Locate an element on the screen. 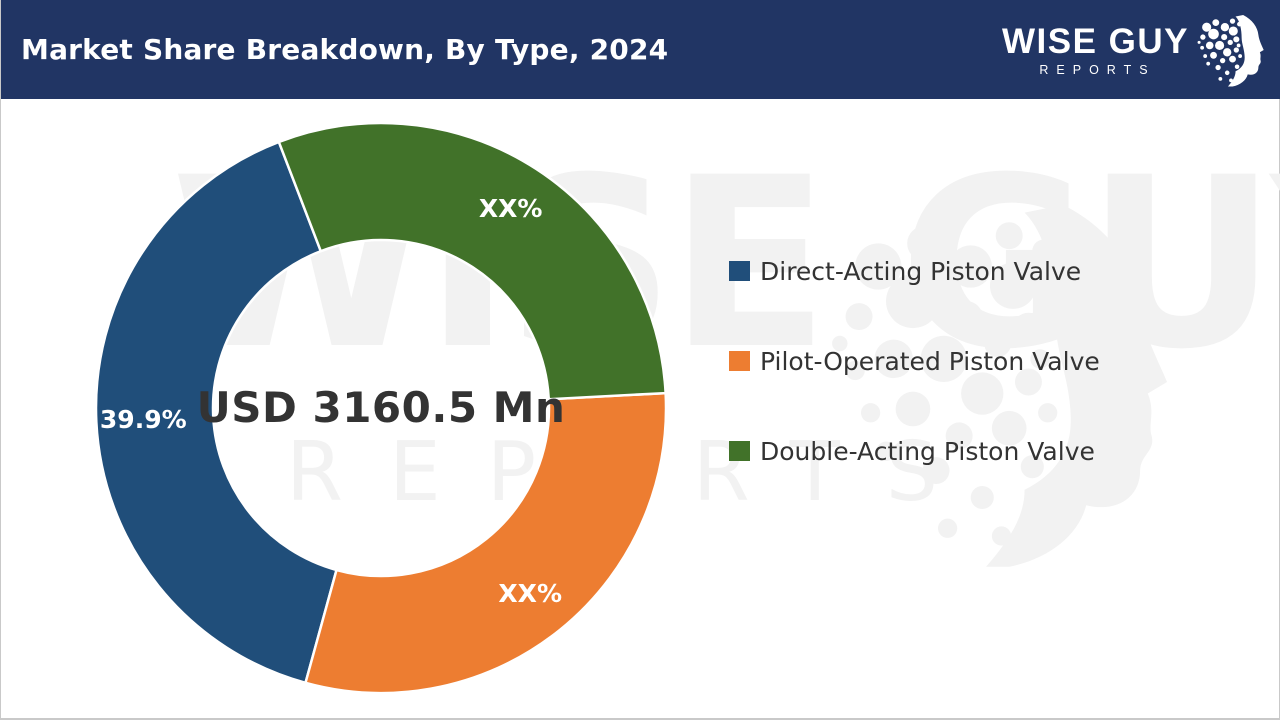  legend-label-3: Double-Acting Piston Valve is located at coordinates (927, 451).